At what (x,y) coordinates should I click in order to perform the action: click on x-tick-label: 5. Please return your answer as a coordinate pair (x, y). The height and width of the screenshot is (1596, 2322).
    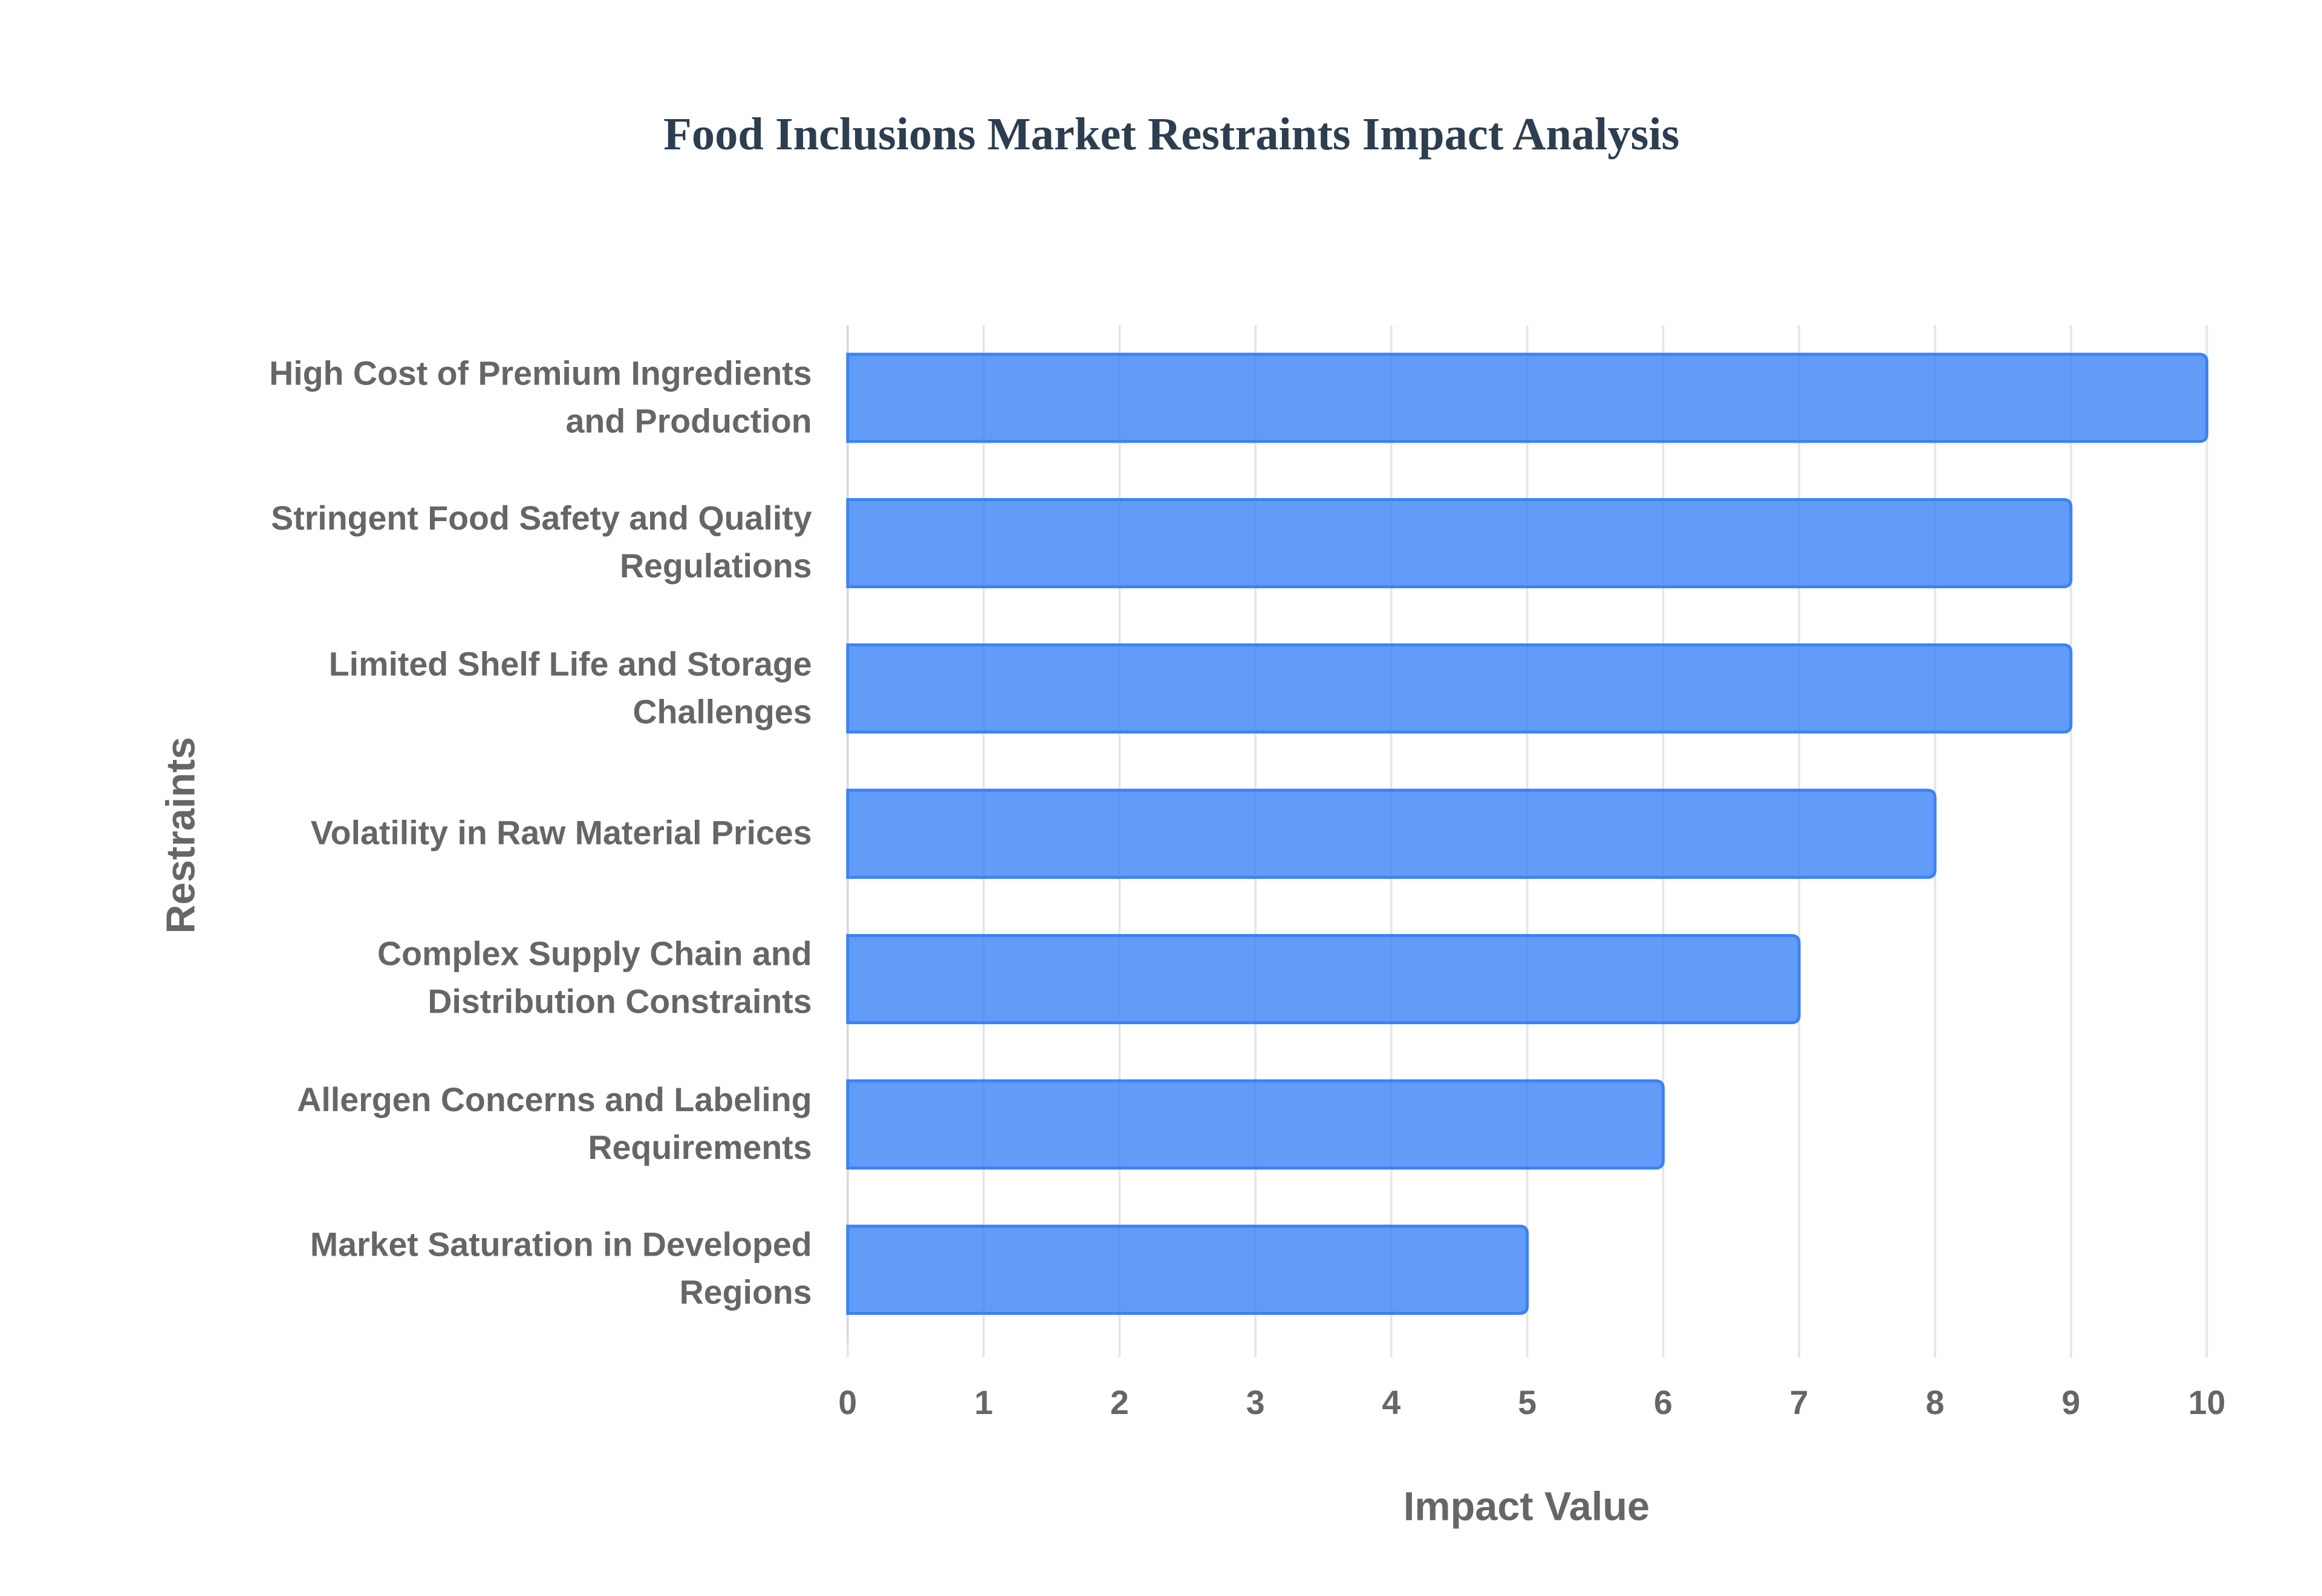
    Looking at the image, I should click on (1527, 1402).